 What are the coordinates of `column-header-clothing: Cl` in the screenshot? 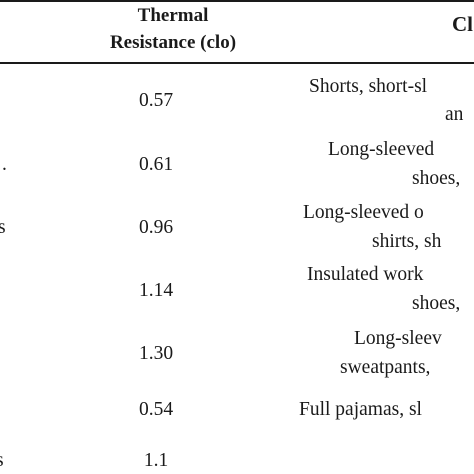 It's located at (462, 24).